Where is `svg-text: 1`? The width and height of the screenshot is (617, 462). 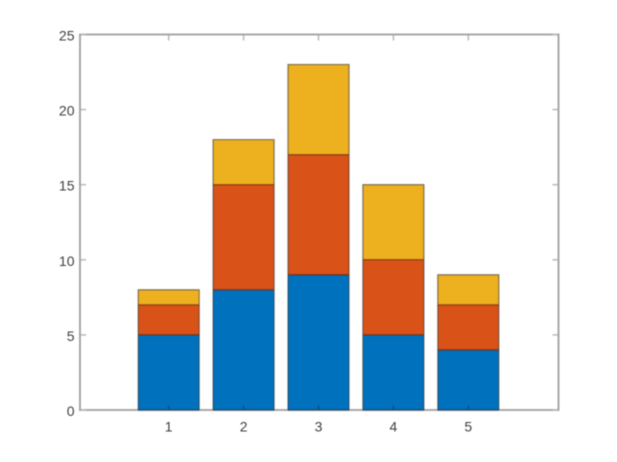
svg-text: 1 is located at coordinates (169, 427).